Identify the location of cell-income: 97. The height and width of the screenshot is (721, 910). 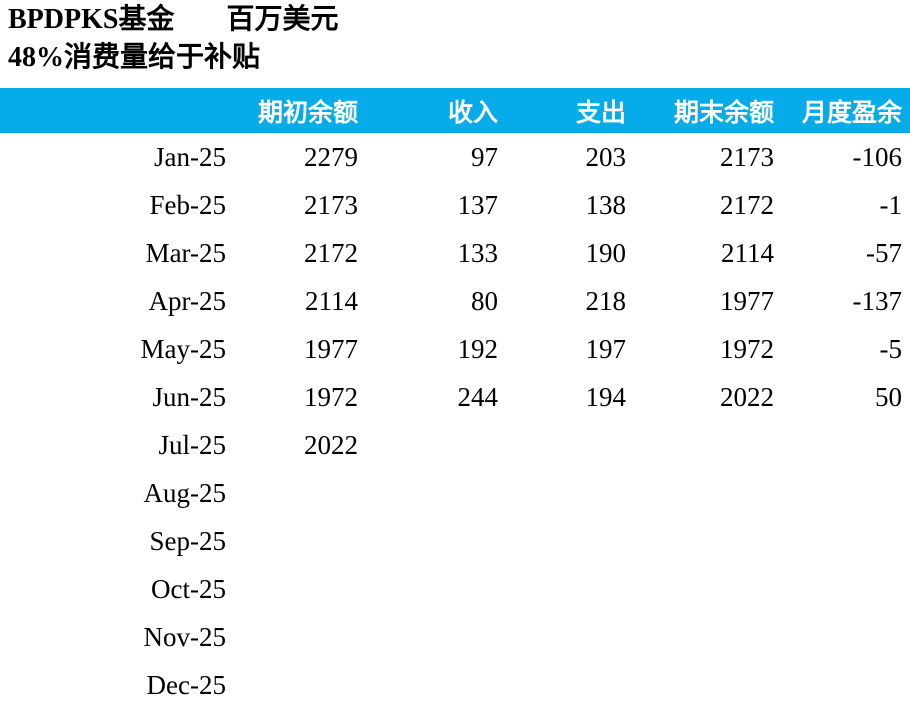
(484, 156).